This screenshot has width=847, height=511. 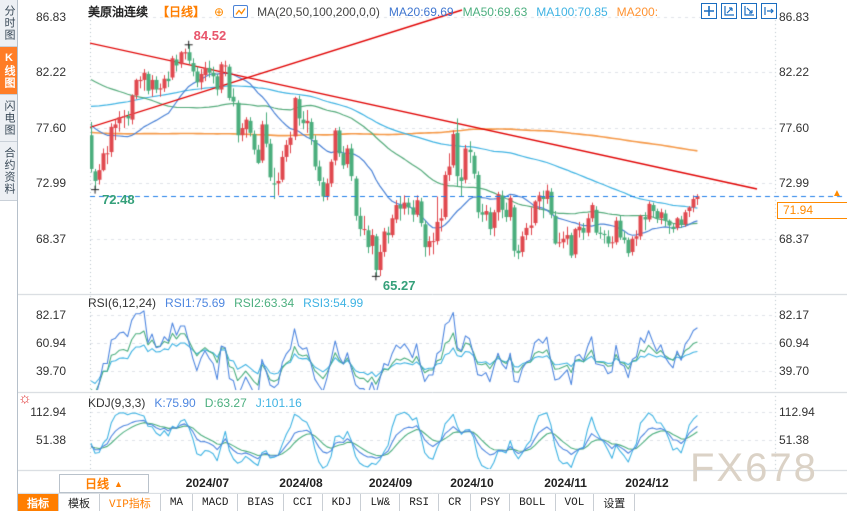 What do you see at coordinates (421, 11) in the screenshot?
I see `header-text: MA20:69.69` at bounding box center [421, 11].